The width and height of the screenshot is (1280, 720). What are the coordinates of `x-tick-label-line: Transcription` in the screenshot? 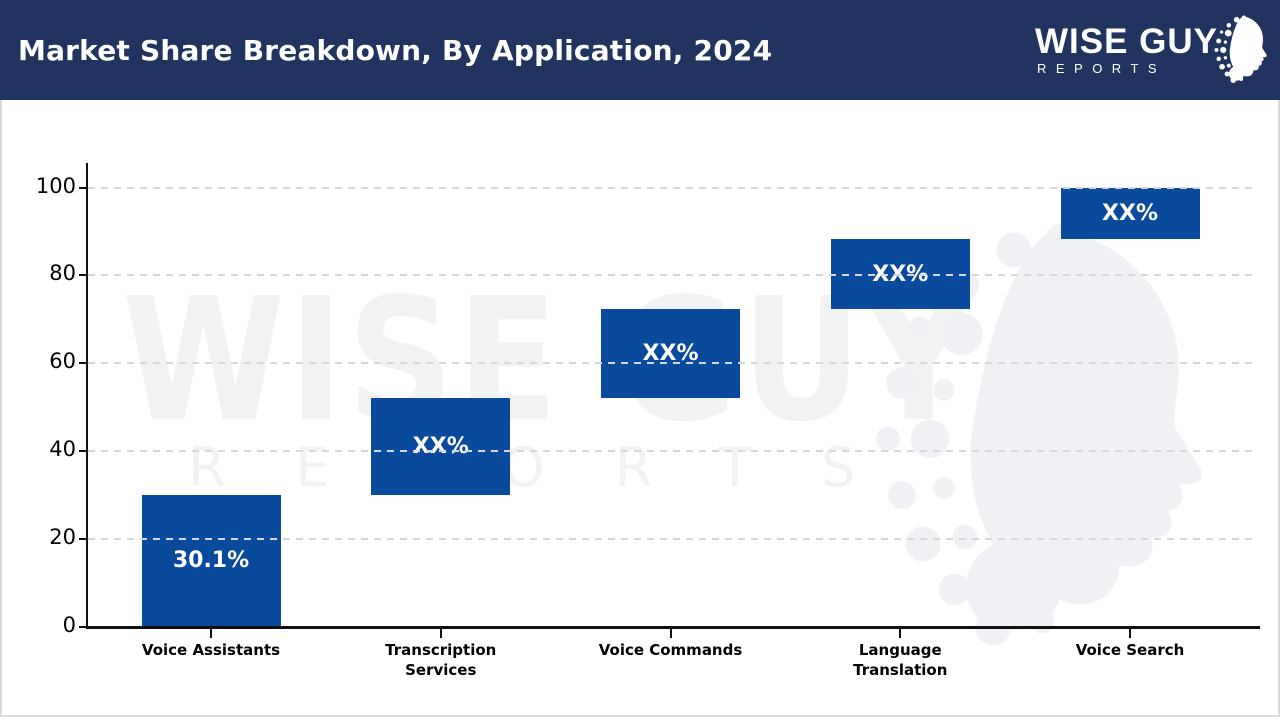 It's located at (441, 650).